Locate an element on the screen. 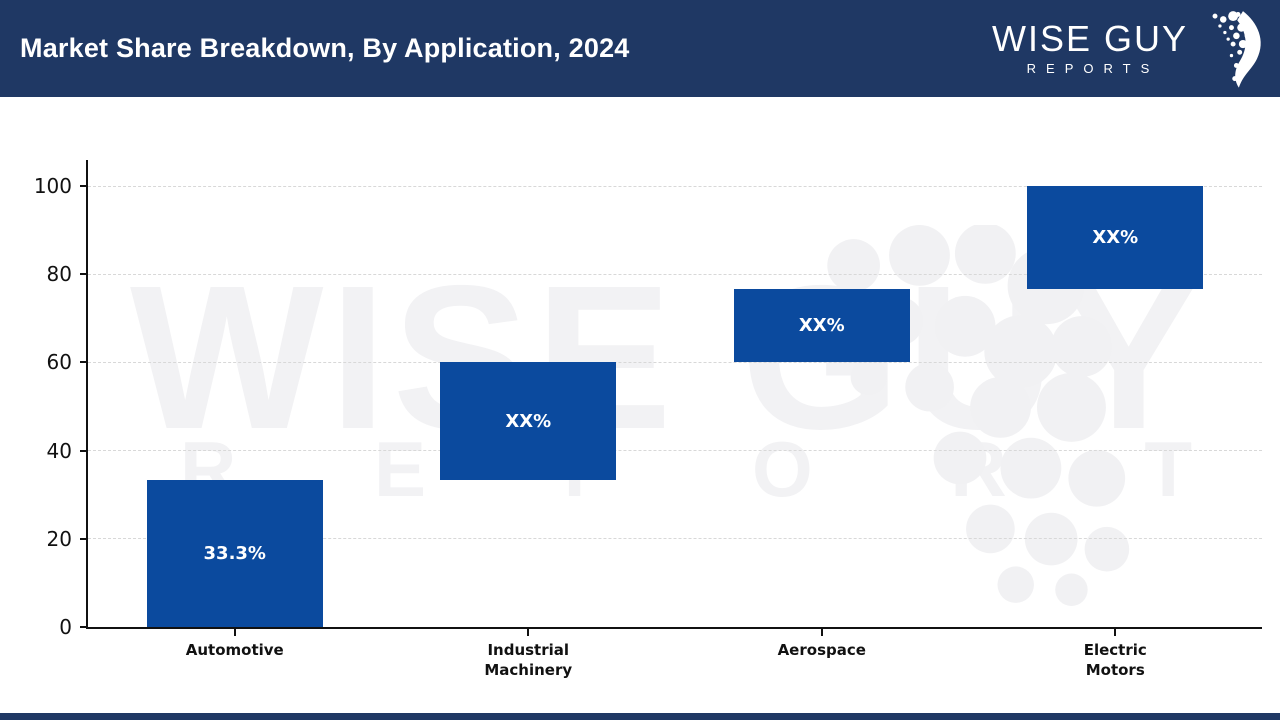 The width and height of the screenshot is (1280, 720). x-category-label-aerospace: Aerospace is located at coordinates (821, 650).